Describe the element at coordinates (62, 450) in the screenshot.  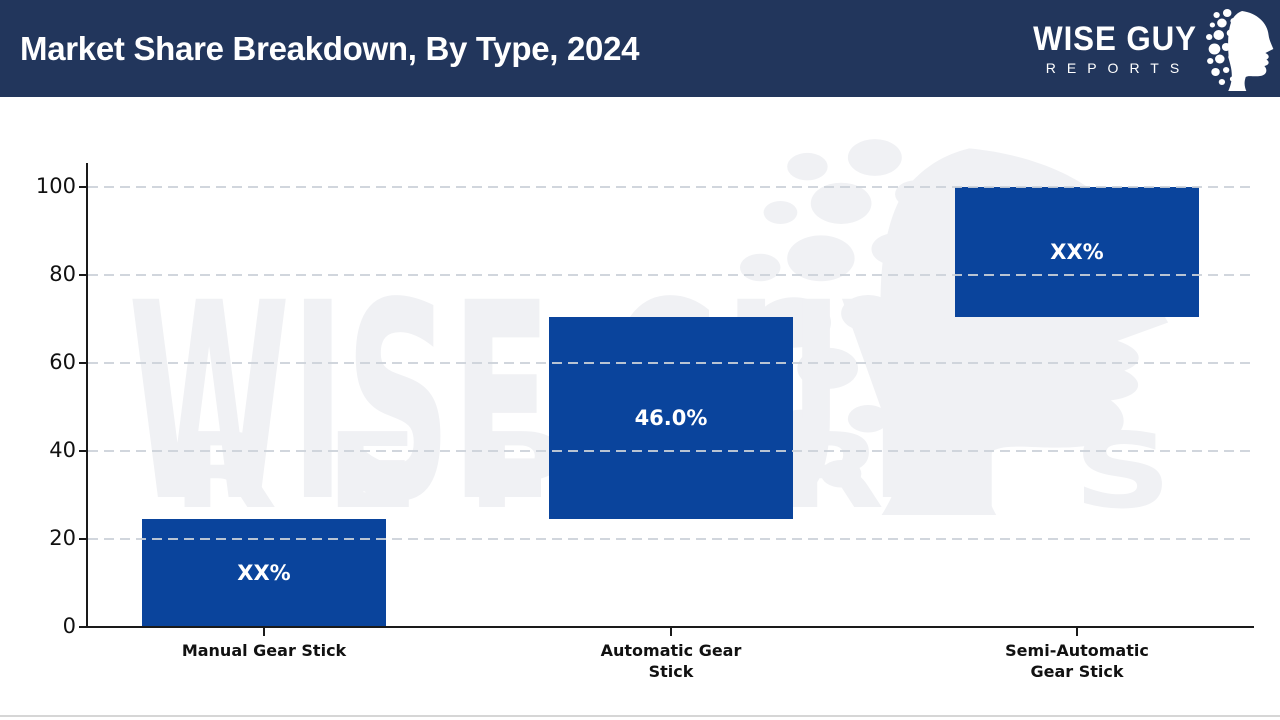
I see `y-axis-tick-label: 40` at that location.